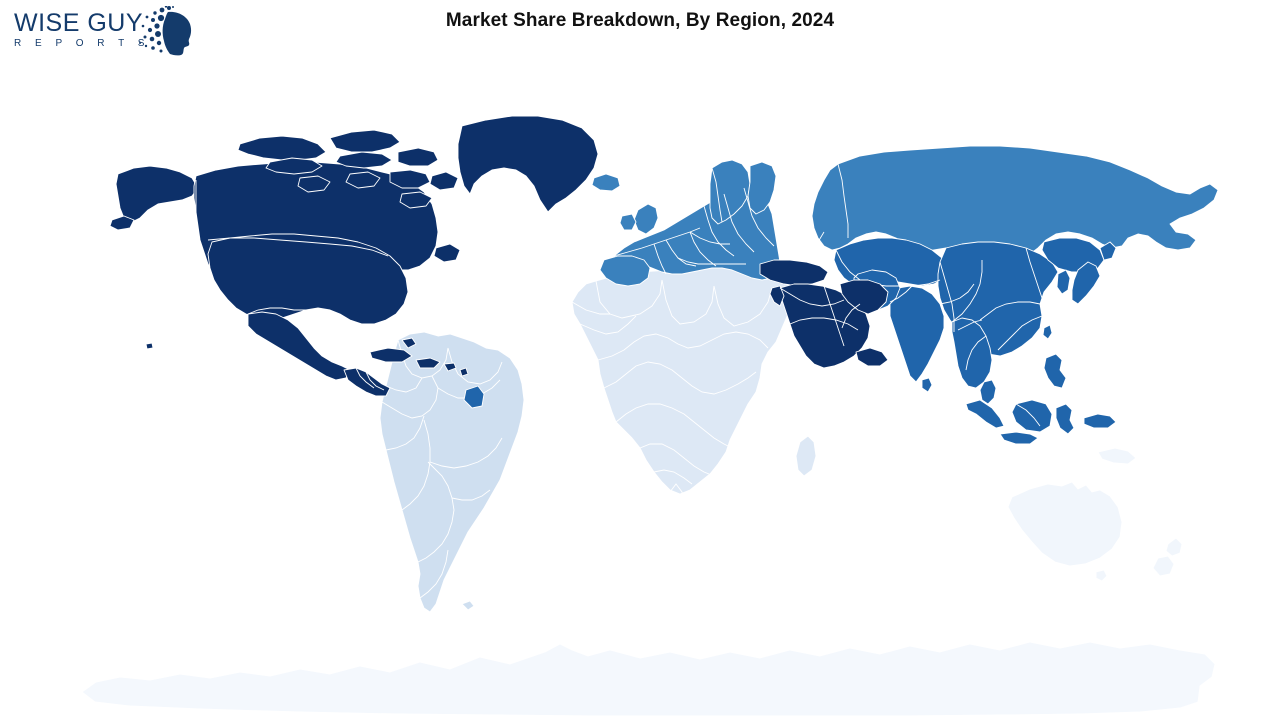 The width and height of the screenshot is (1280, 720). Describe the element at coordinates (79, 23) in the screenshot. I see `logo-primary-text: WISE GUY` at that location.